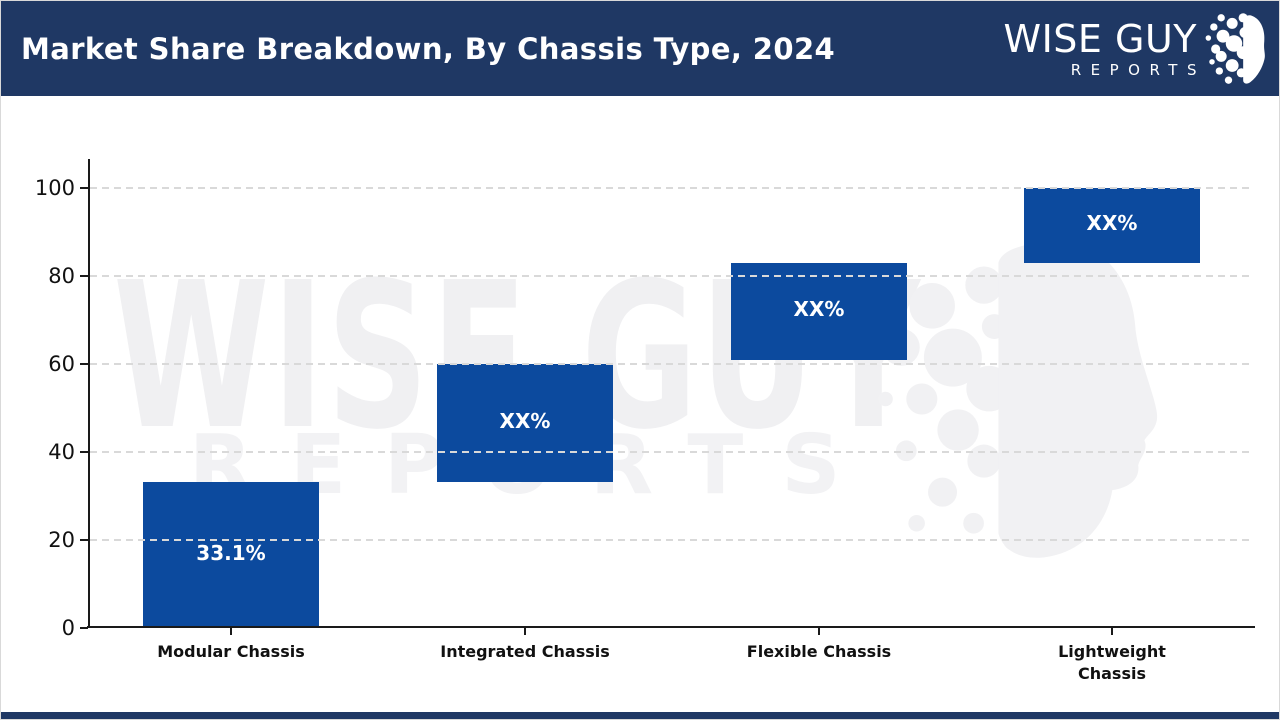  I want to click on y-tick-label-20: 20, so click(61, 540).